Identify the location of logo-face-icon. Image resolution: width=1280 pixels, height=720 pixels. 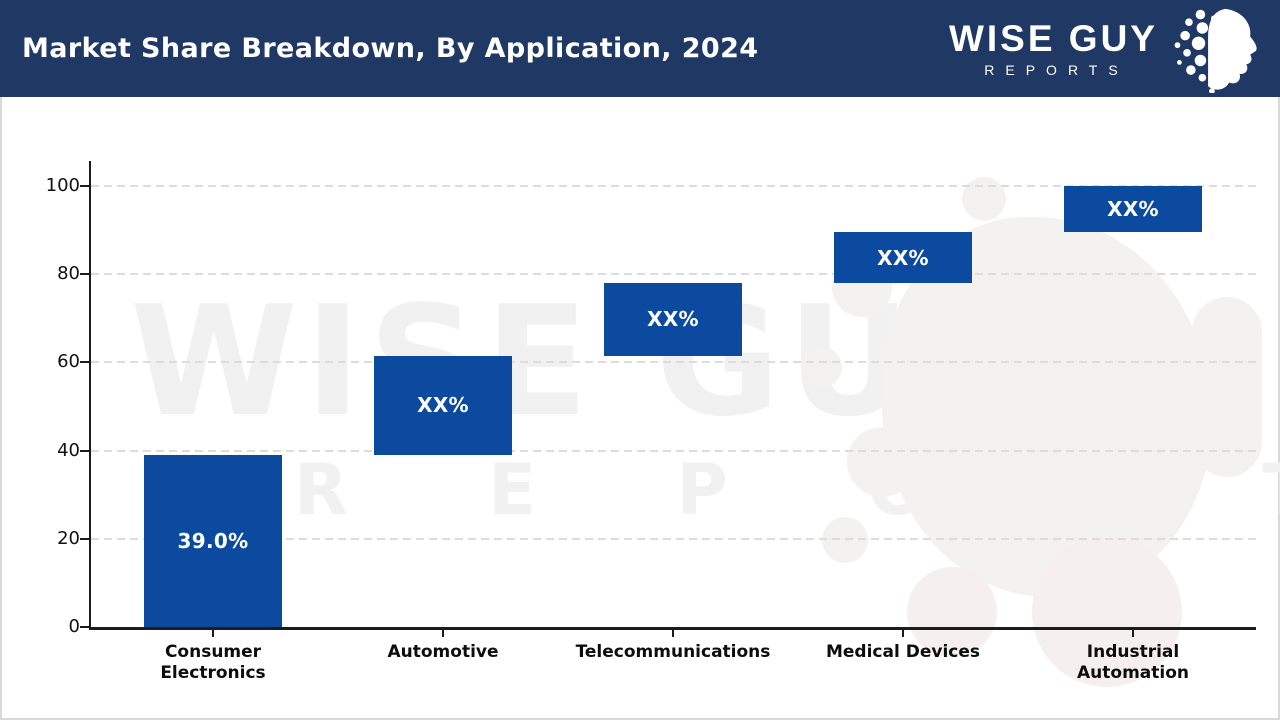
(1215, 50).